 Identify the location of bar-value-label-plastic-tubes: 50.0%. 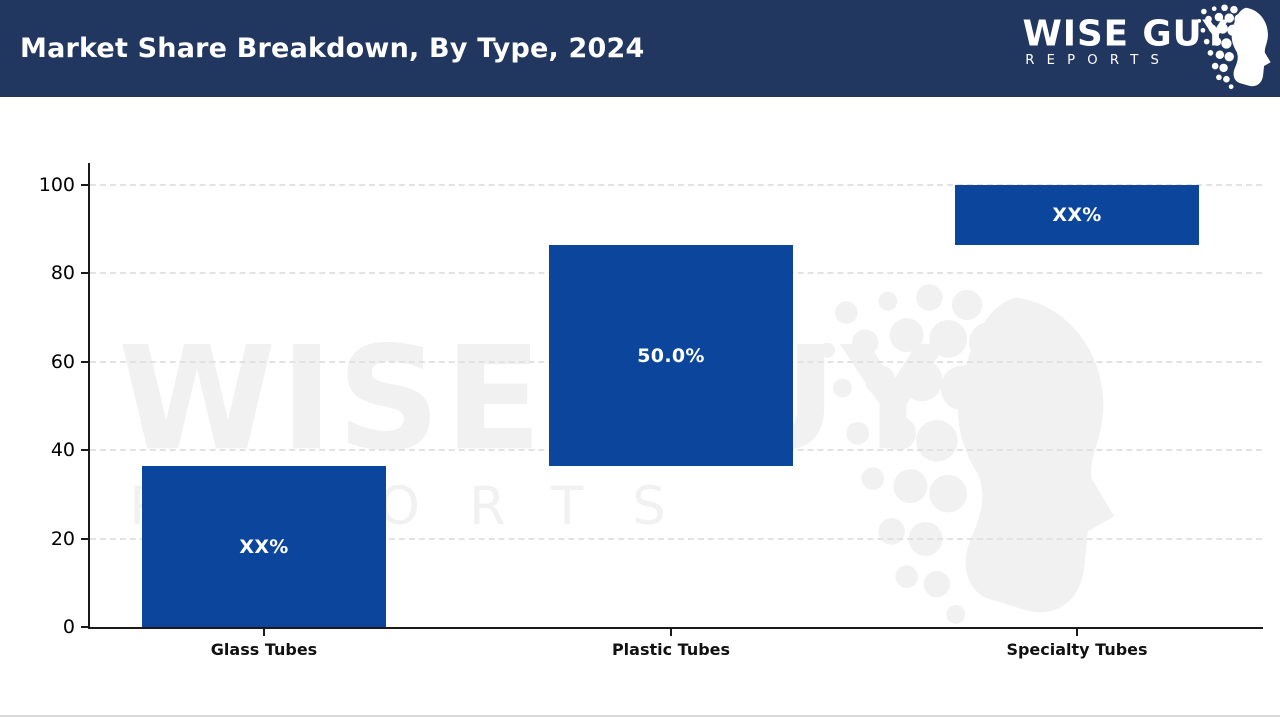
(671, 355).